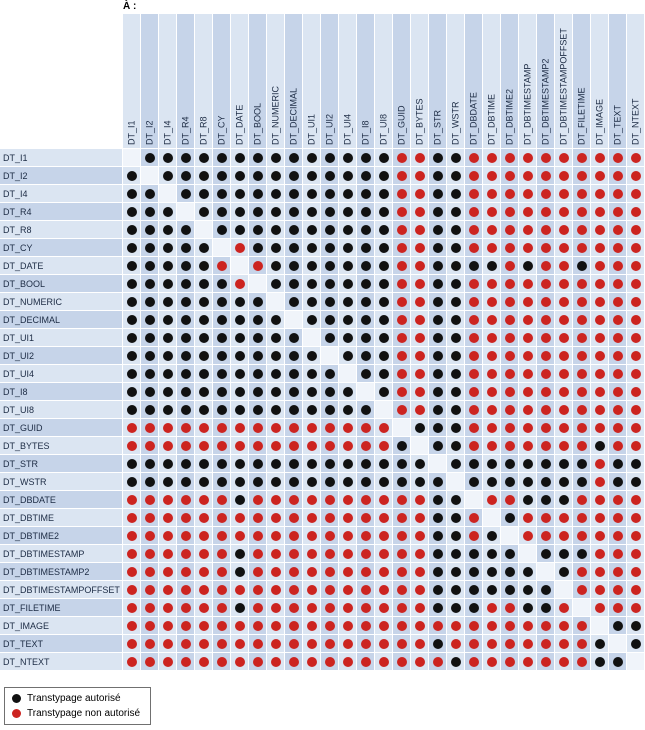 This screenshot has height=730, width=645. What do you see at coordinates (257, 81) in the screenshot?
I see `column-header-dt_bool: DT_BOOL` at bounding box center [257, 81].